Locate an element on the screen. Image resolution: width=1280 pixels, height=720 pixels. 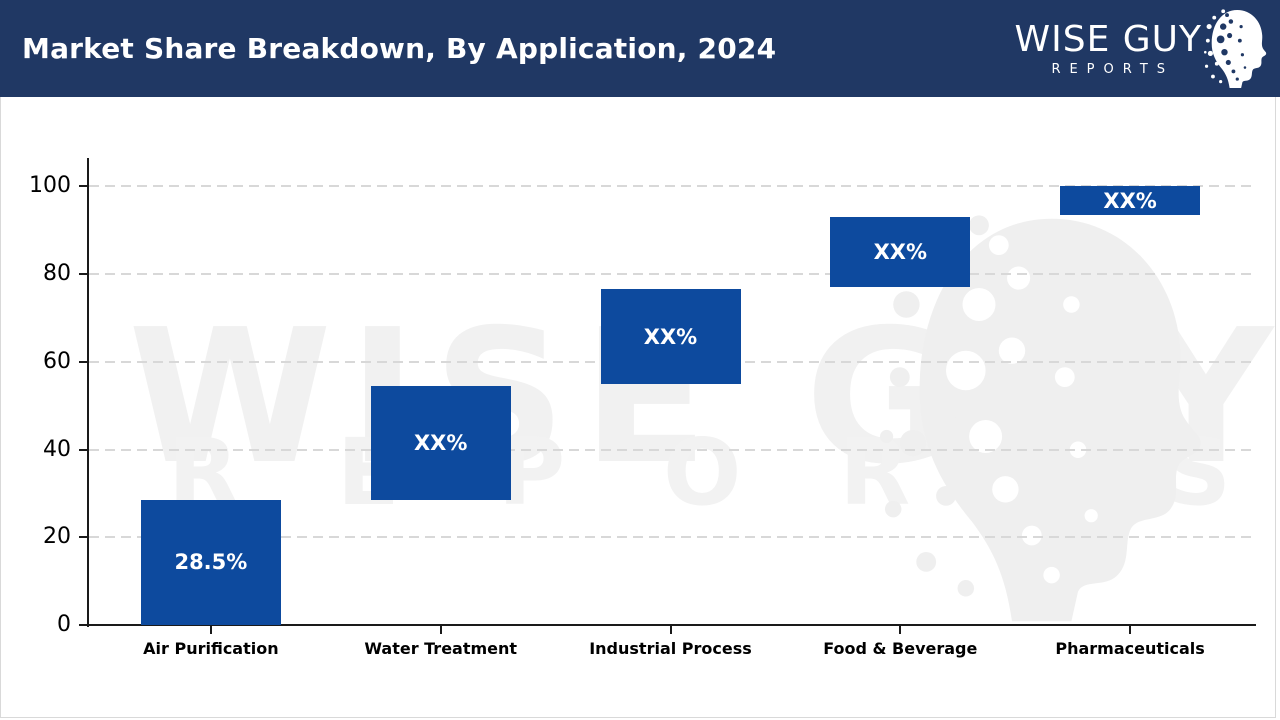
y-tick-label-60: 60 is located at coordinates (57, 361).